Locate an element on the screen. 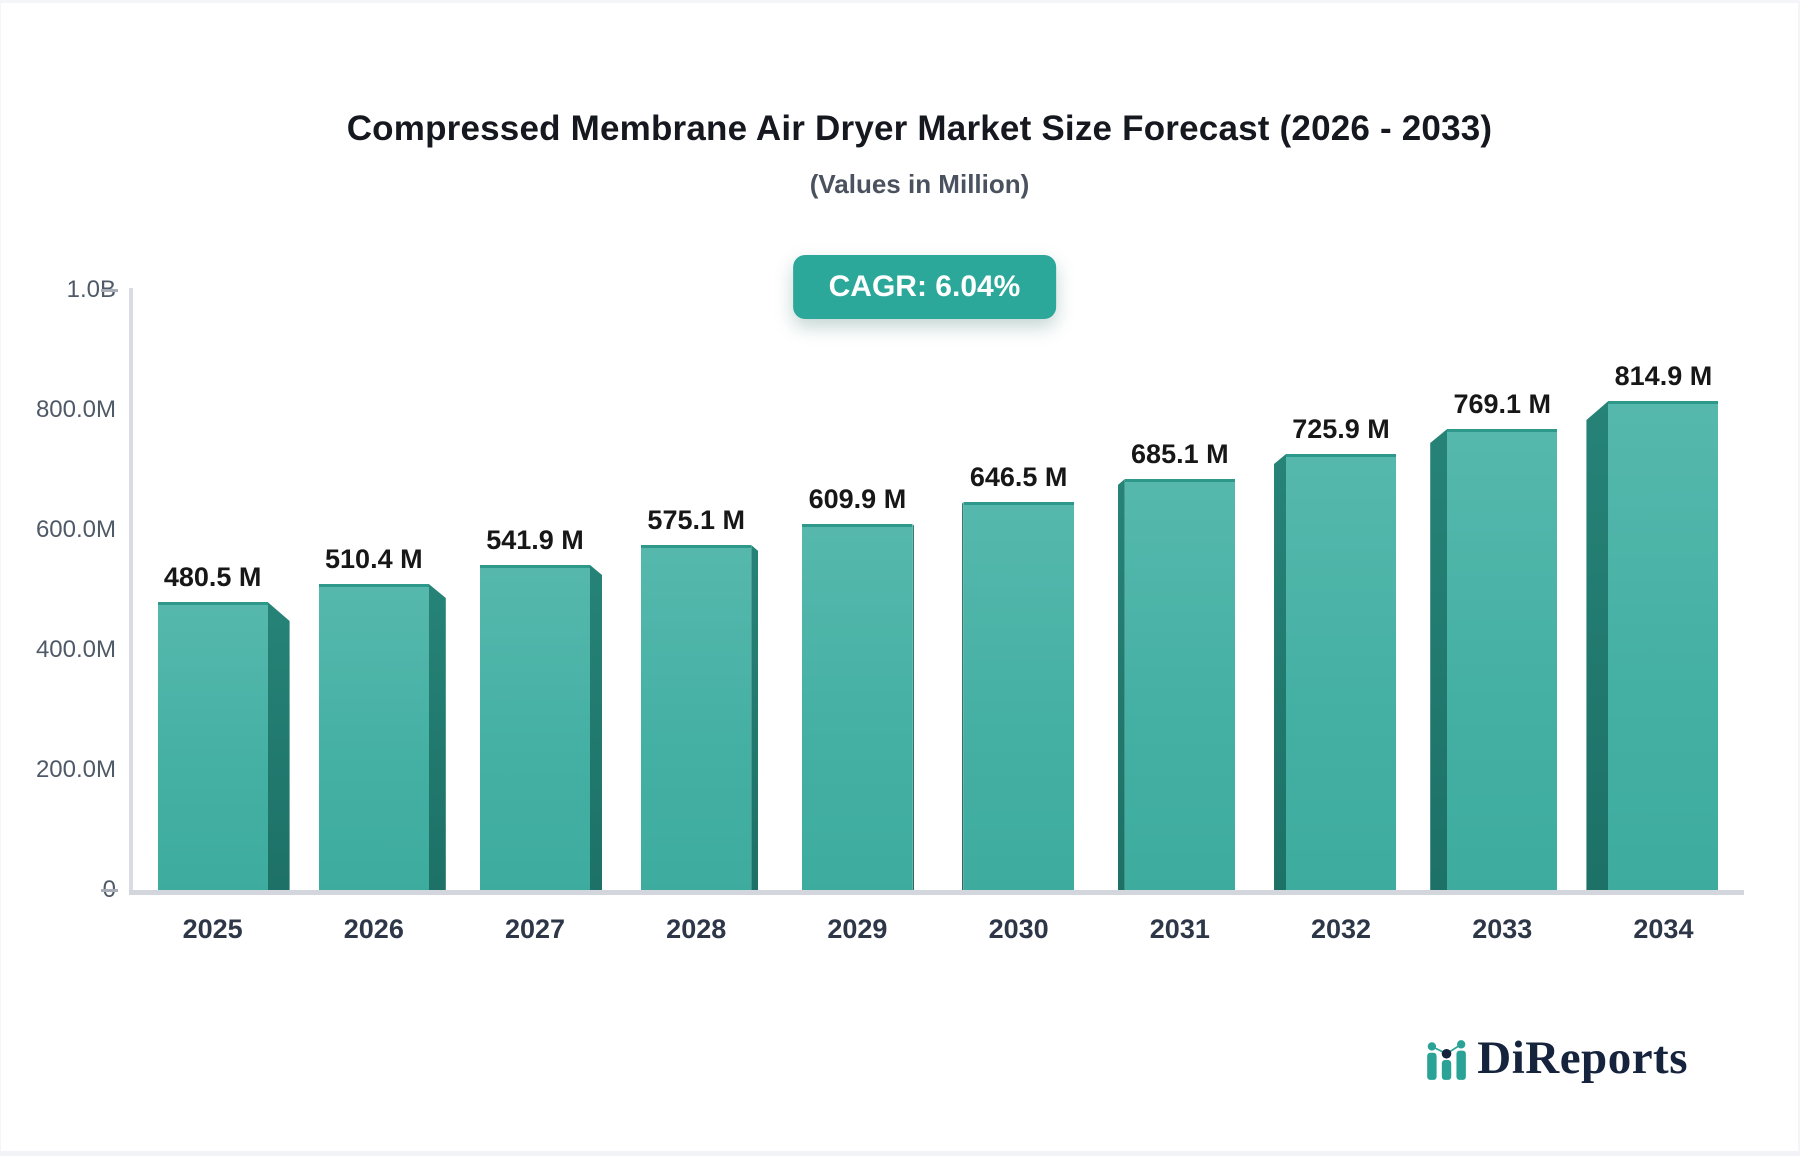  bar-value-label: 480.5 M is located at coordinates (212, 577).